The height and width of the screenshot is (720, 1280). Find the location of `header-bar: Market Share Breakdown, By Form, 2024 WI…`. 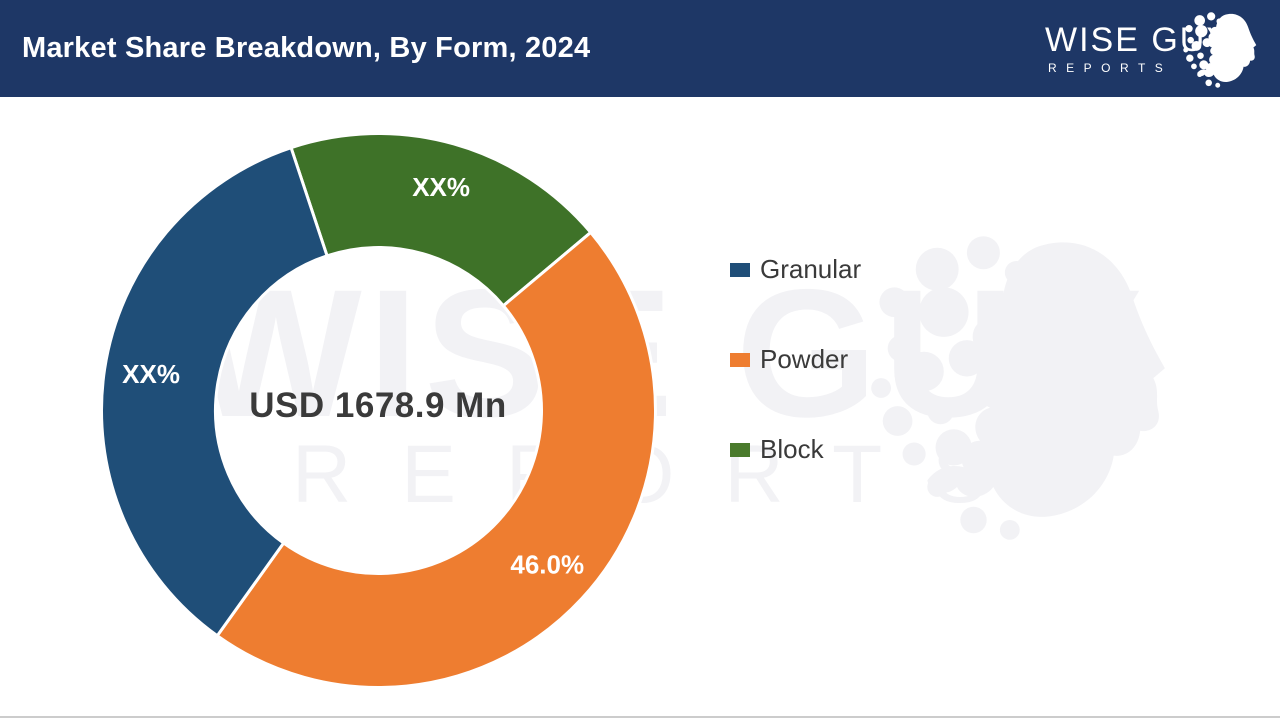

header-bar: Market Share Breakdown, By Form, 2024 WI… is located at coordinates (640, 48).